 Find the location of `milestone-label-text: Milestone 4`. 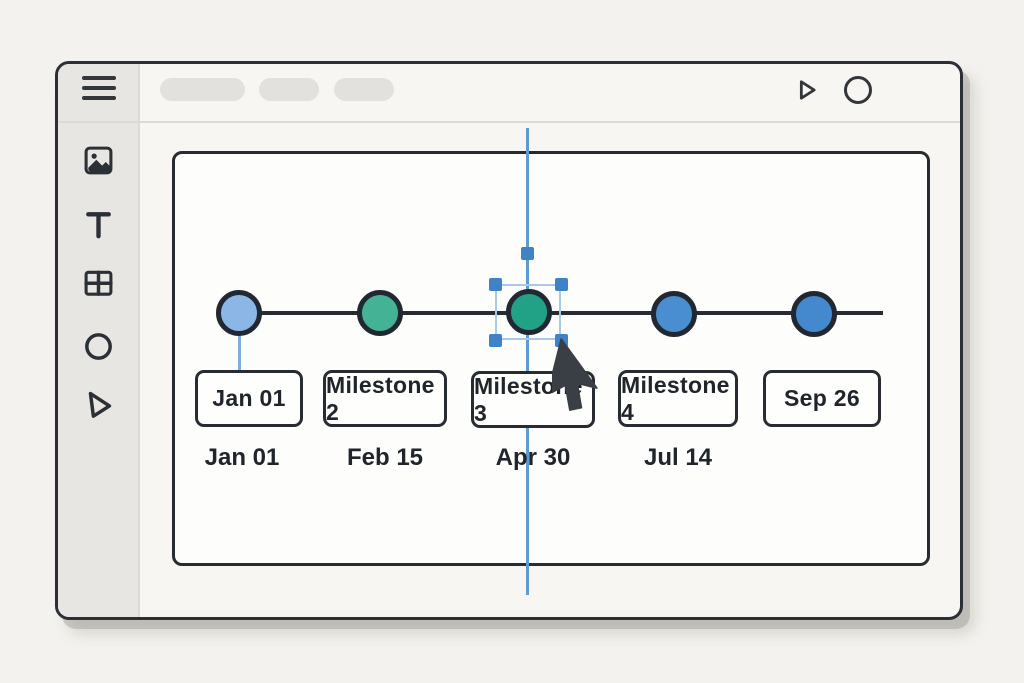

milestone-label-text: Milestone 4 is located at coordinates (675, 398).